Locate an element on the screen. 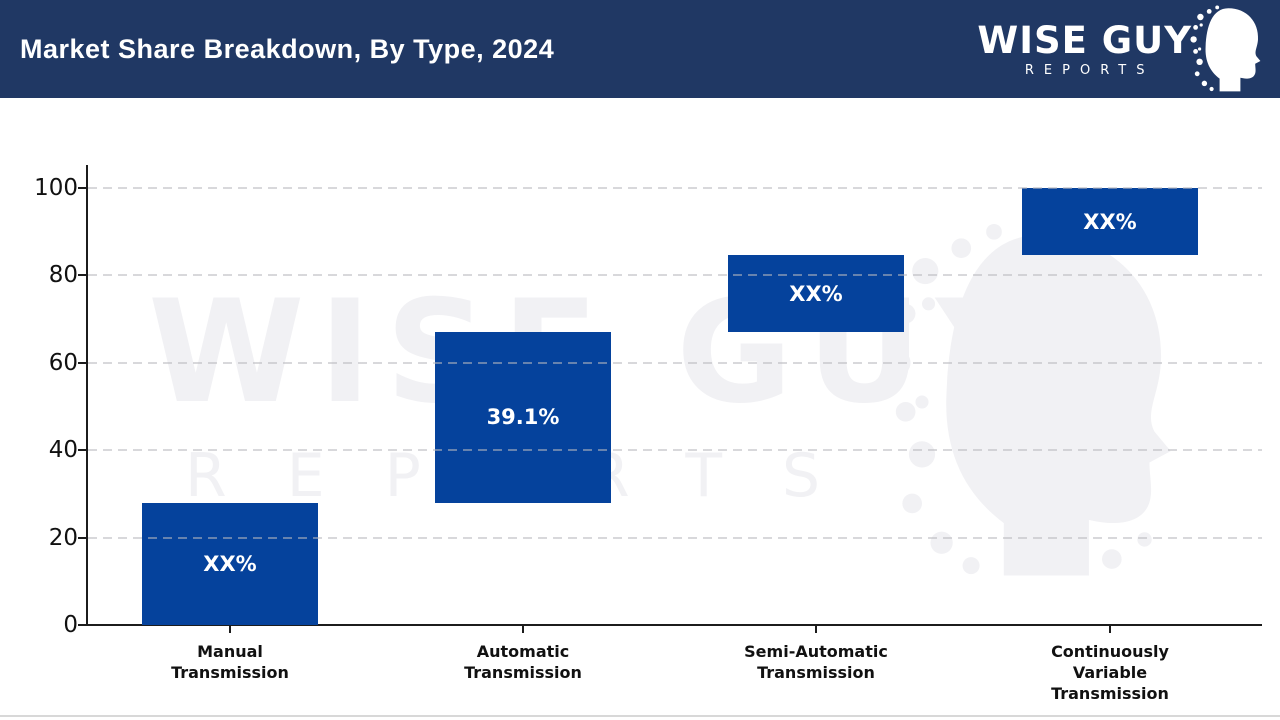 This screenshot has height=720, width=1280. bar-value-label: 39.1% is located at coordinates (523, 417).